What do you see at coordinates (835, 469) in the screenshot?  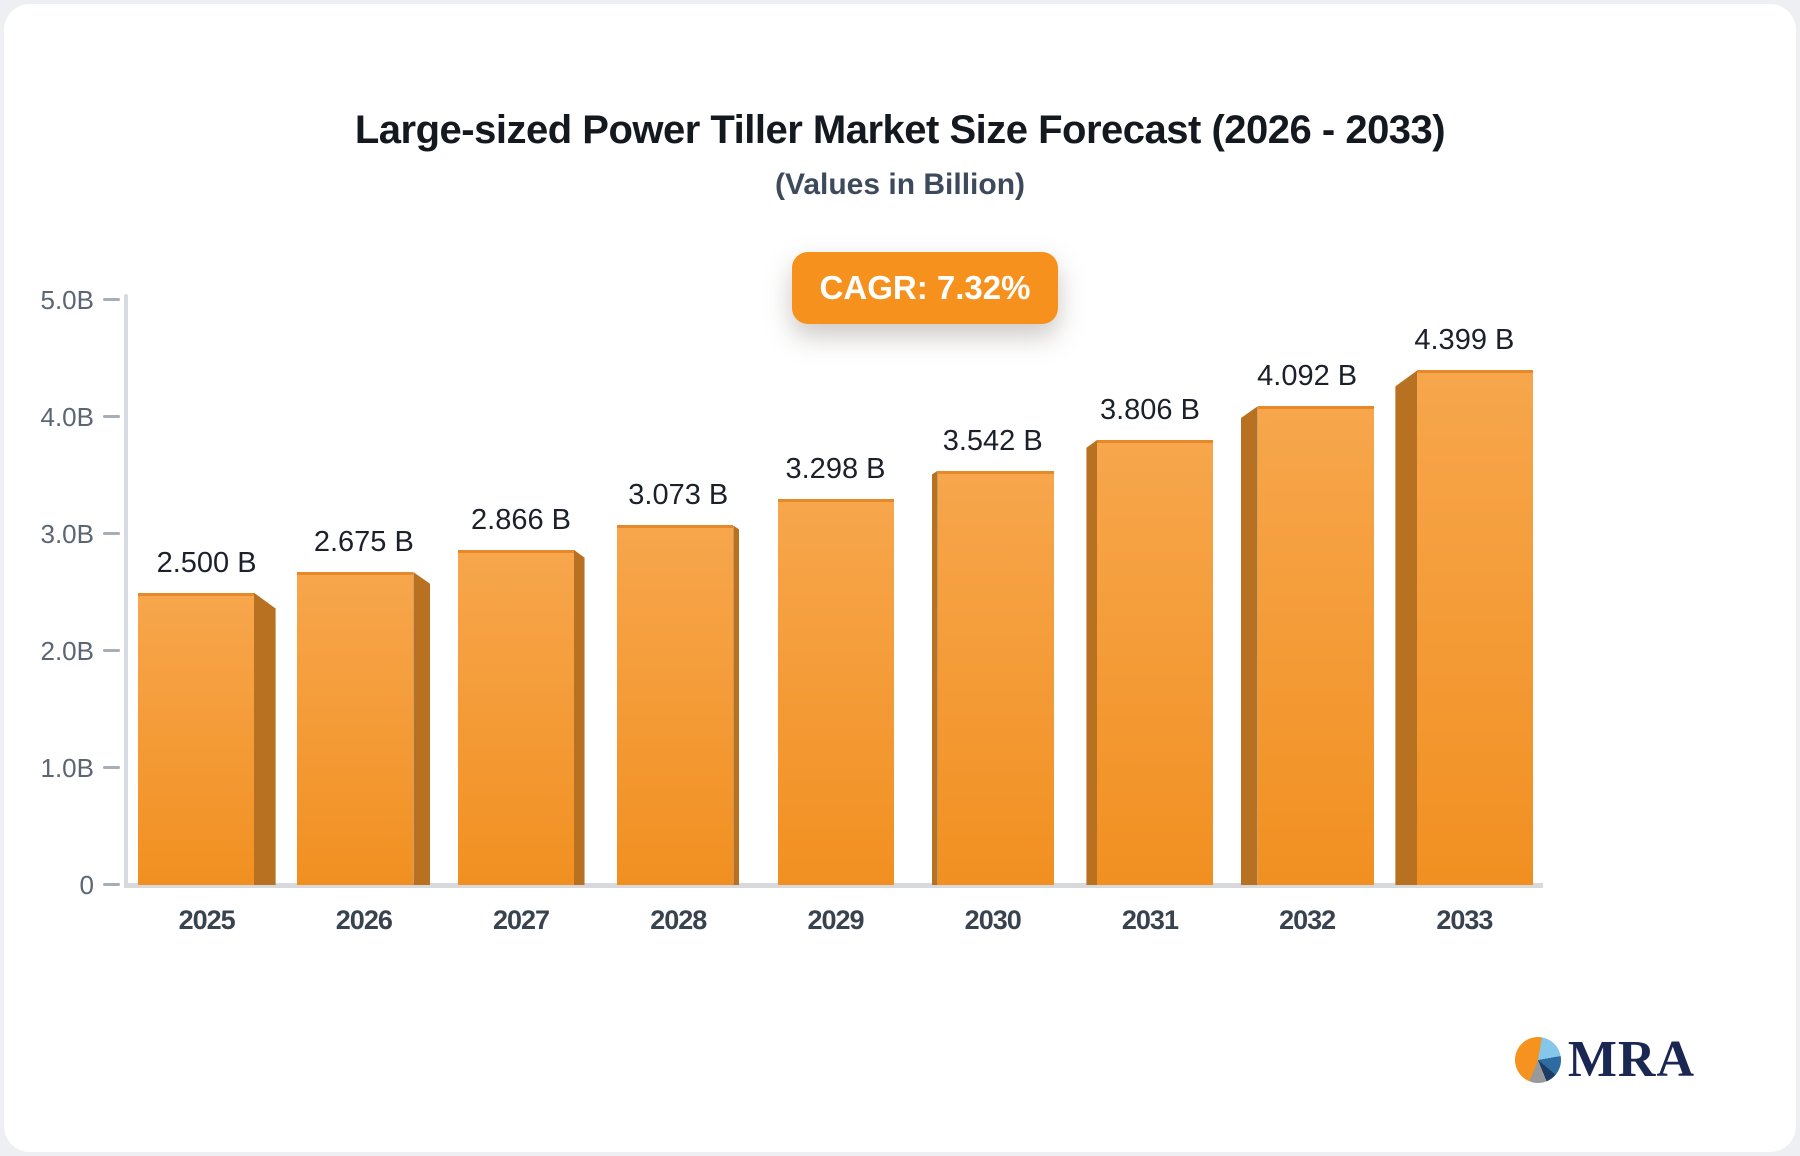 I see `bar-value-label: 3.298 B` at bounding box center [835, 469].